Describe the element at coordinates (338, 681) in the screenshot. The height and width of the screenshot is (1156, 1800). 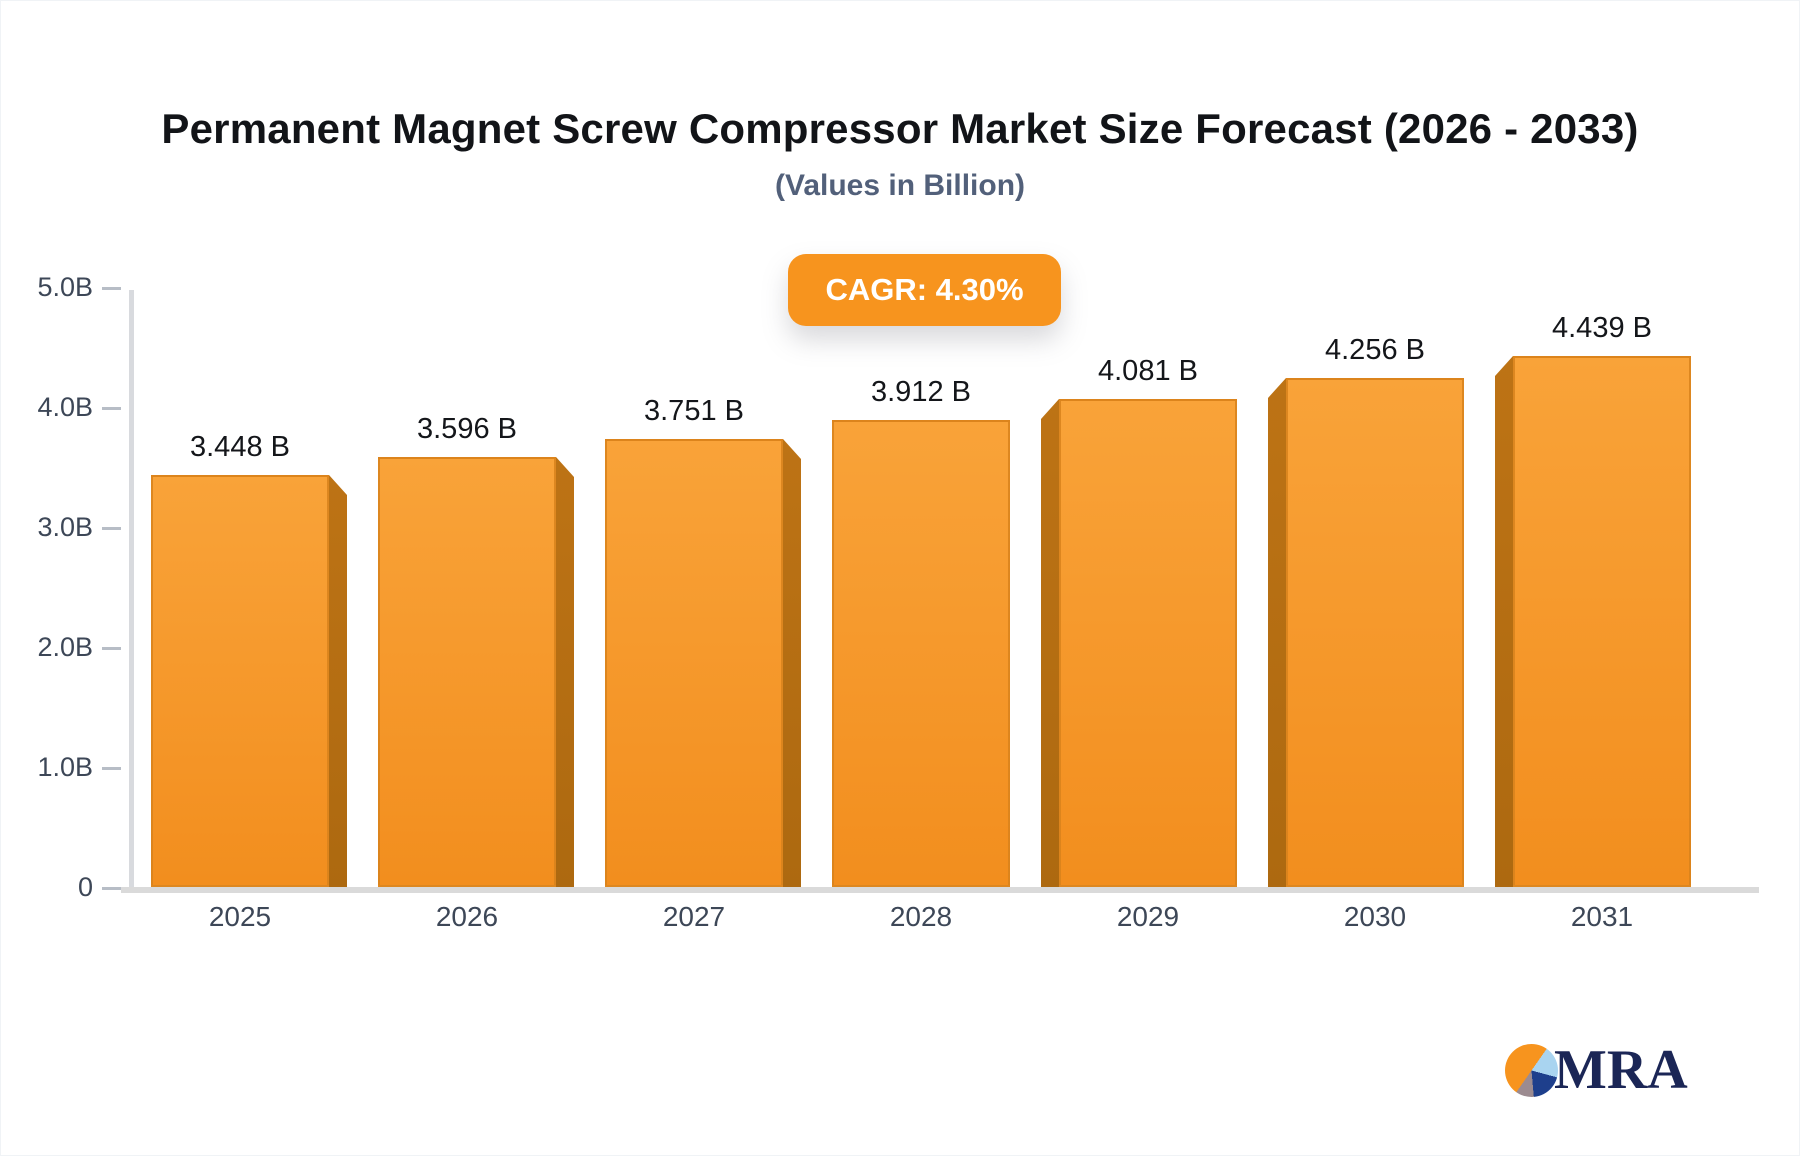
I see `bar-side-2025` at that location.